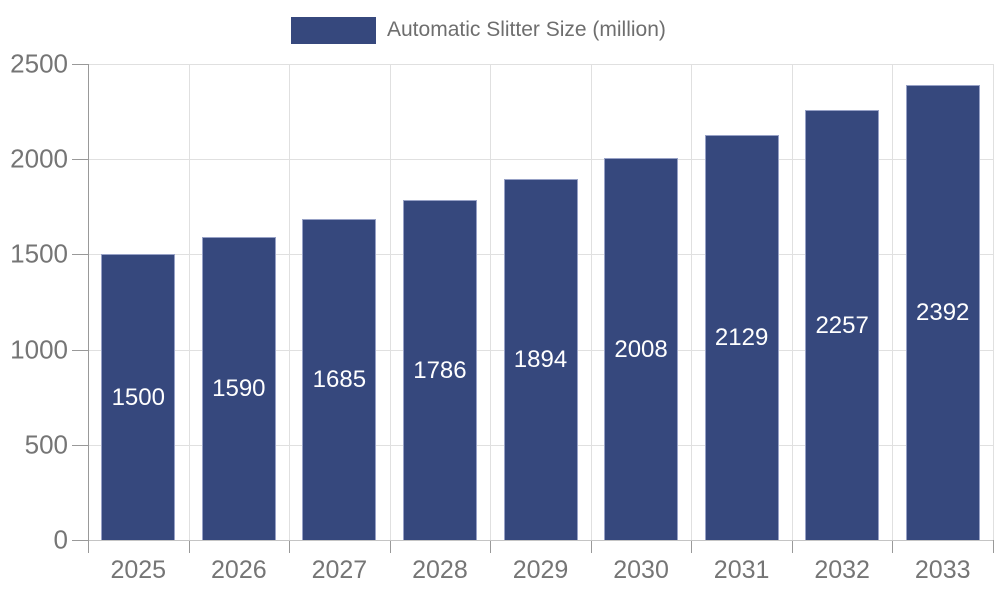 The width and height of the screenshot is (1000, 600). I want to click on bar: 1685, so click(339, 379).